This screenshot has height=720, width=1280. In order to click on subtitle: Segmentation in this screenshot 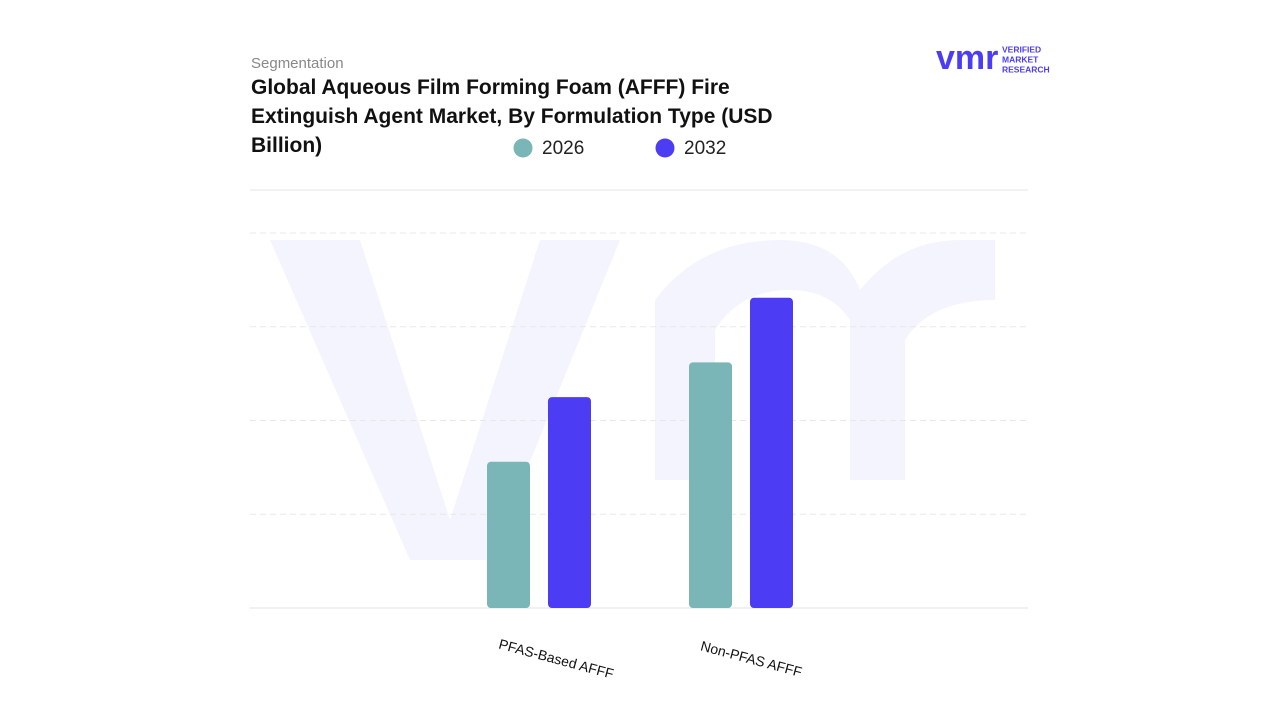, I will do `click(297, 63)`.